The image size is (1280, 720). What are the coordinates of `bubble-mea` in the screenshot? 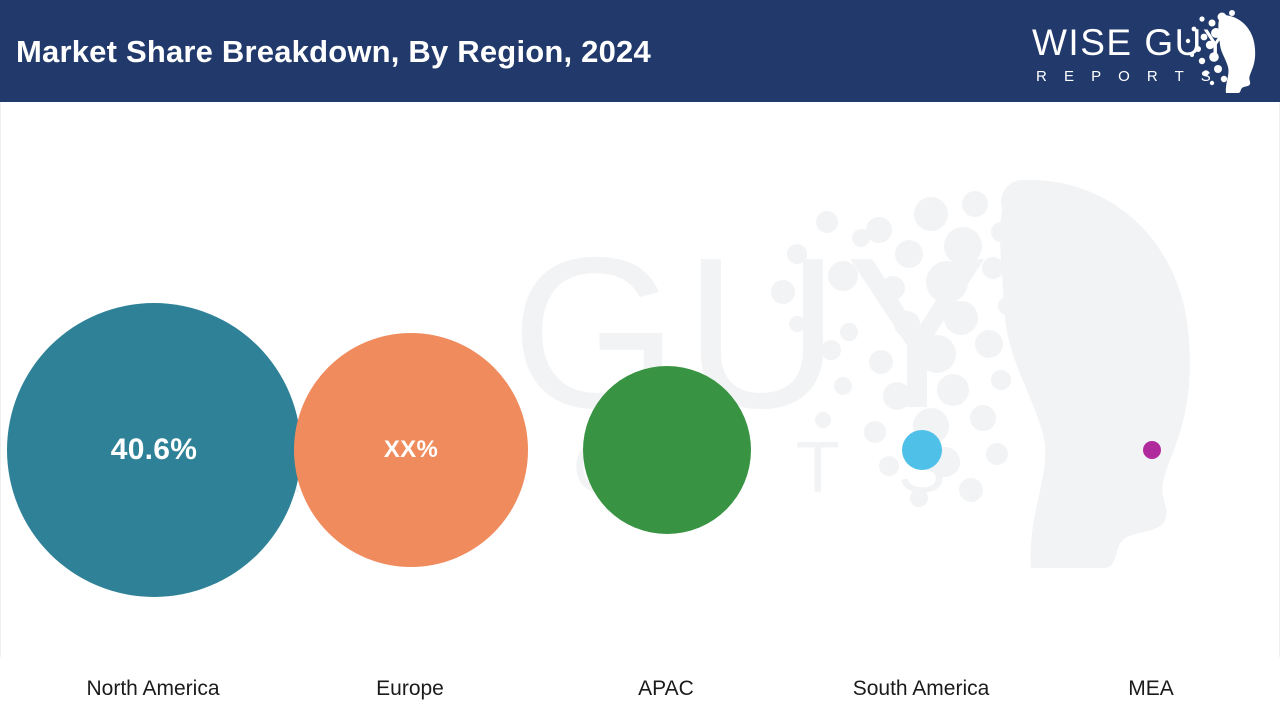 It's located at (1152, 450).